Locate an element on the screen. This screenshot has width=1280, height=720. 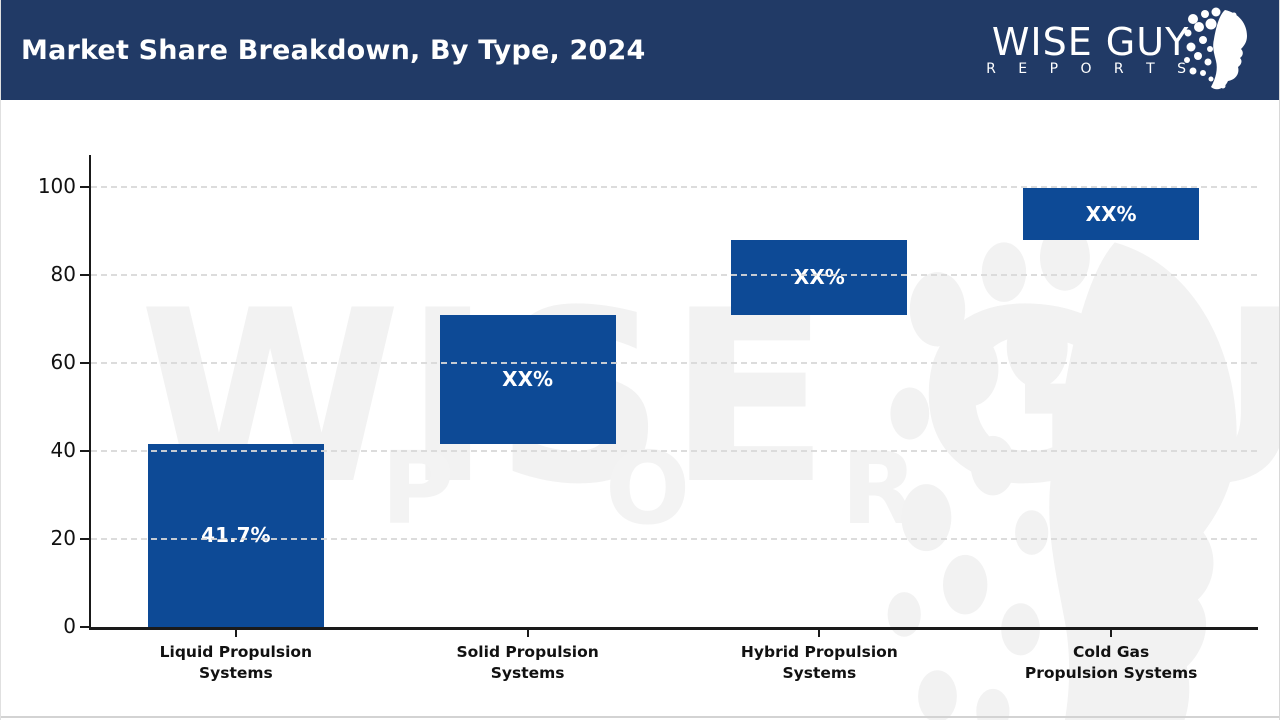
y-tick-label: 60 is located at coordinates (63, 362).